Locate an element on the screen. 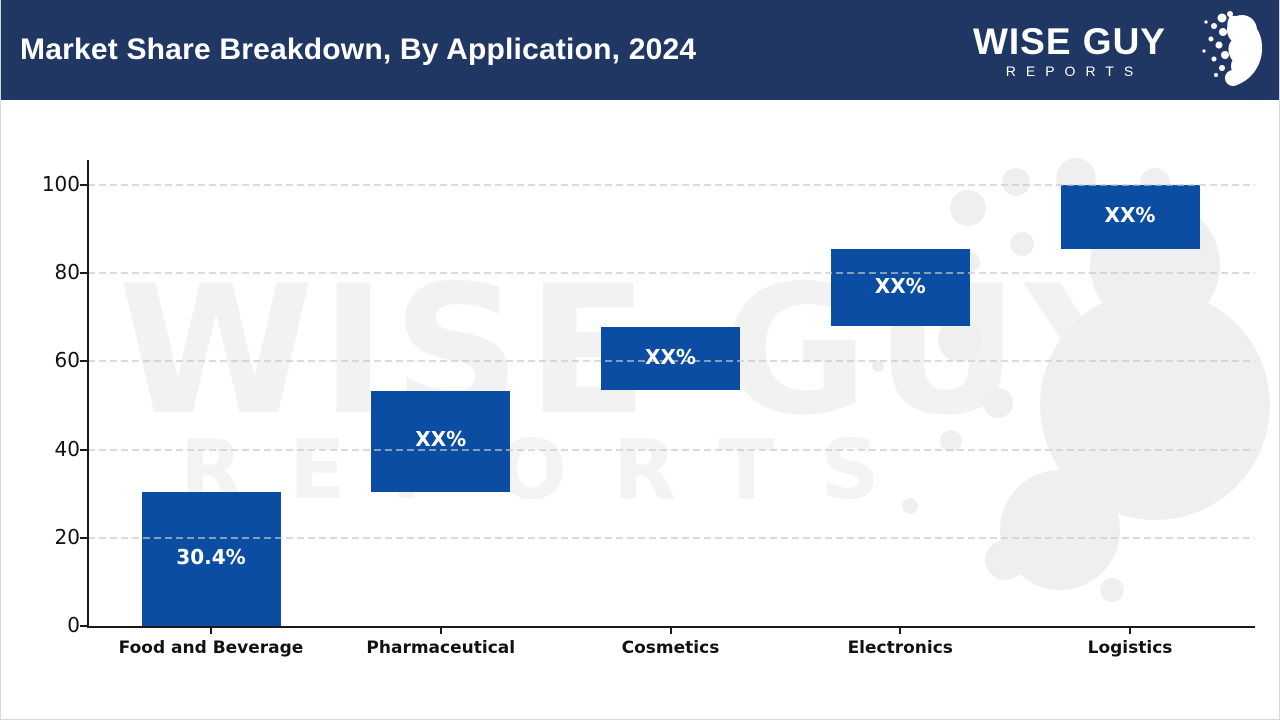 This screenshot has height=720, width=1280. bar-pharmaceutical is located at coordinates (441, 441).